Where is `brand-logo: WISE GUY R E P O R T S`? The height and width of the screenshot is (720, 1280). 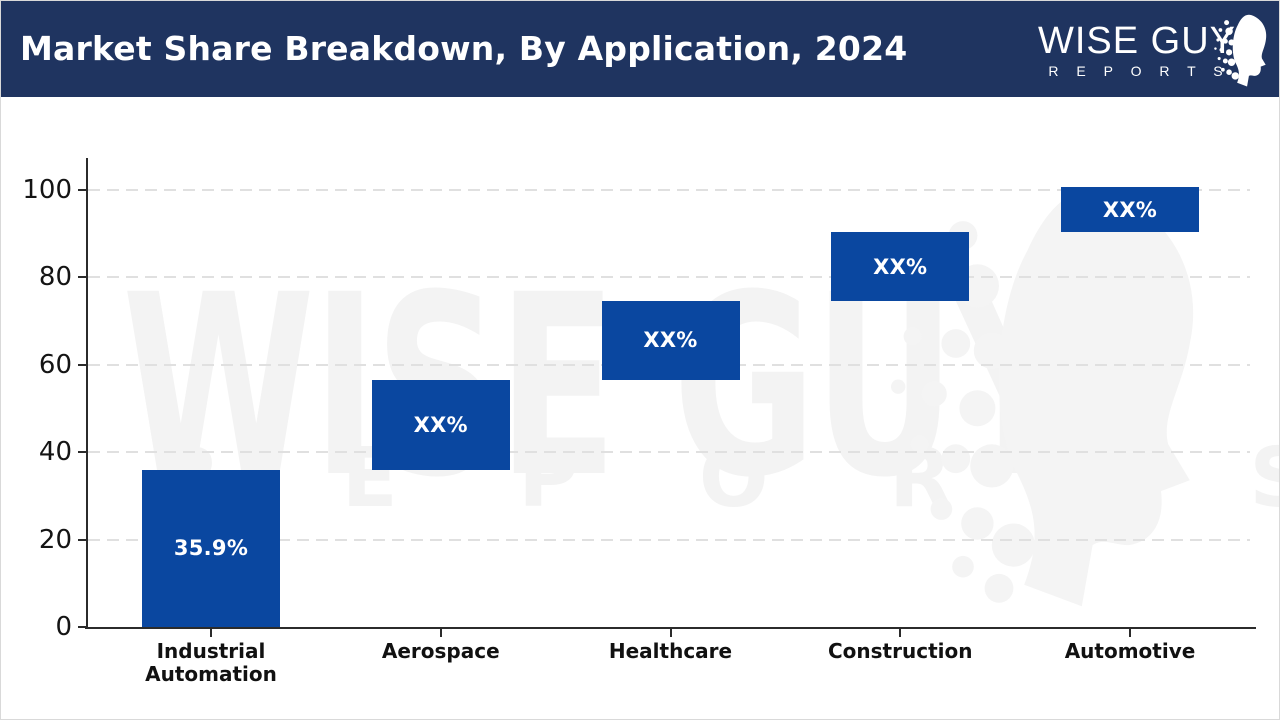 brand-logo: WISE GUY R E P O R T S is located at coordinates (1136, 49).